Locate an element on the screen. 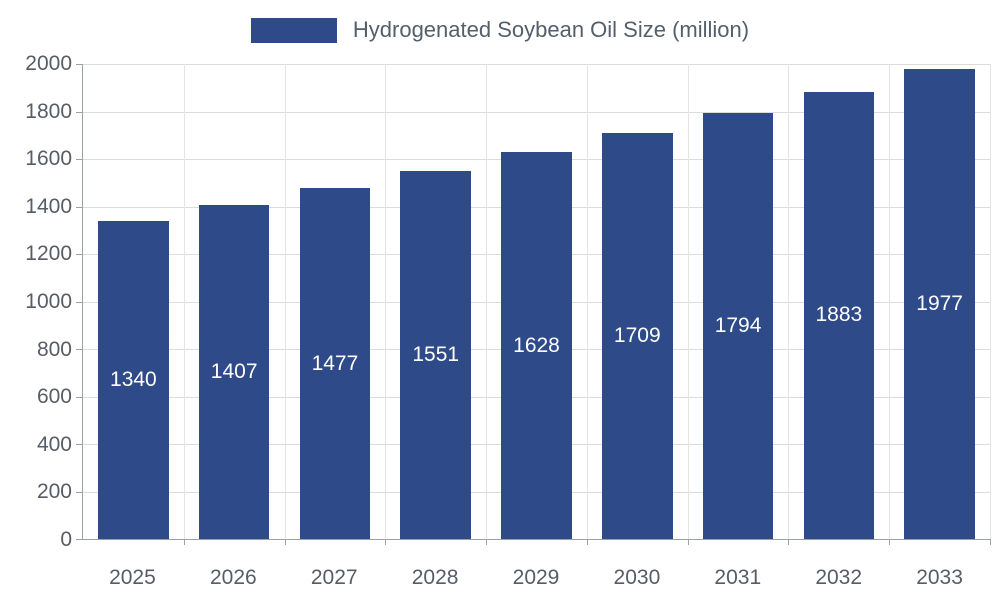 This screenshot has width=1000, height=600. bar-2031: 1794 is located at coordinates (738, 325).